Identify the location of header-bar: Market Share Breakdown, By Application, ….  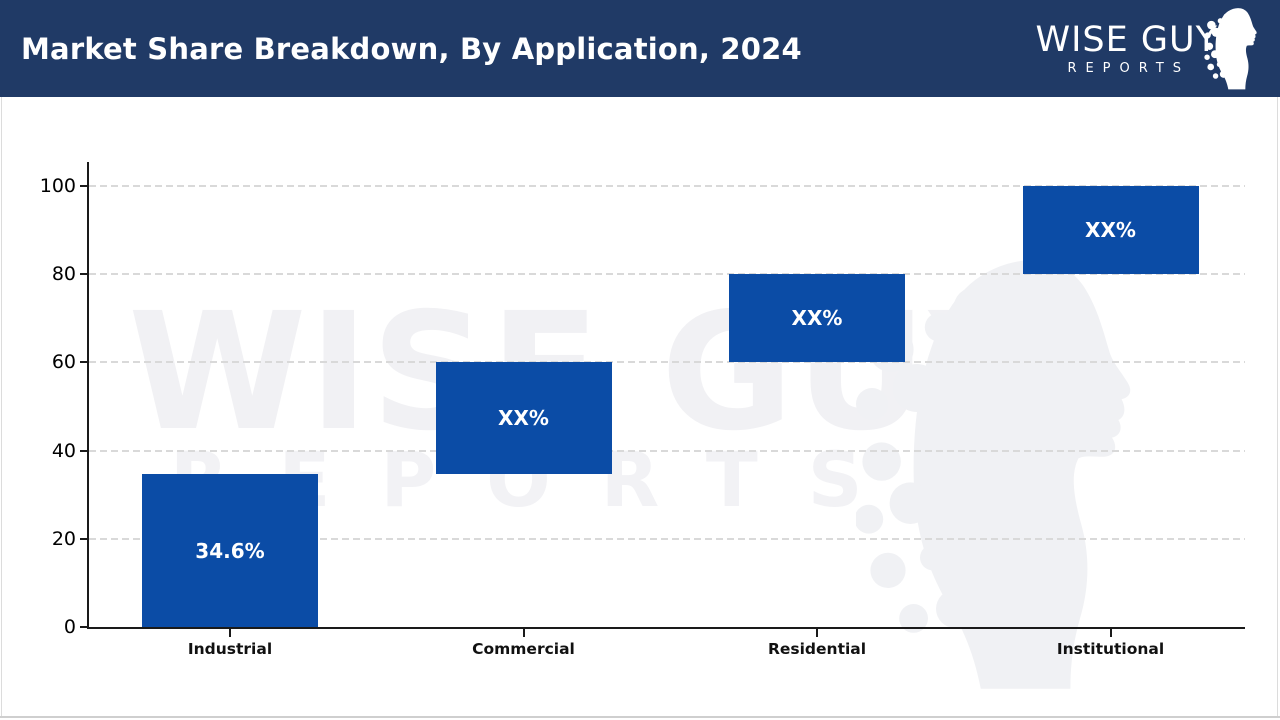
(640, 48).